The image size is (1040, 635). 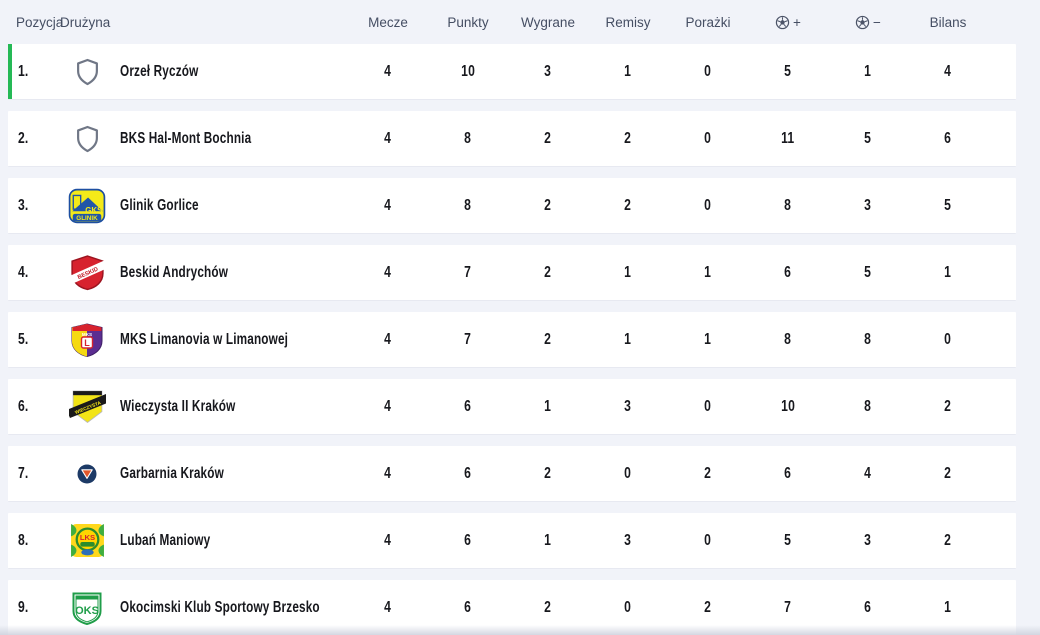 What do you see at coordinates (548, 71) in the screenshot?
I see `stat-wygrane: 3` at bounding box center [548, 71].